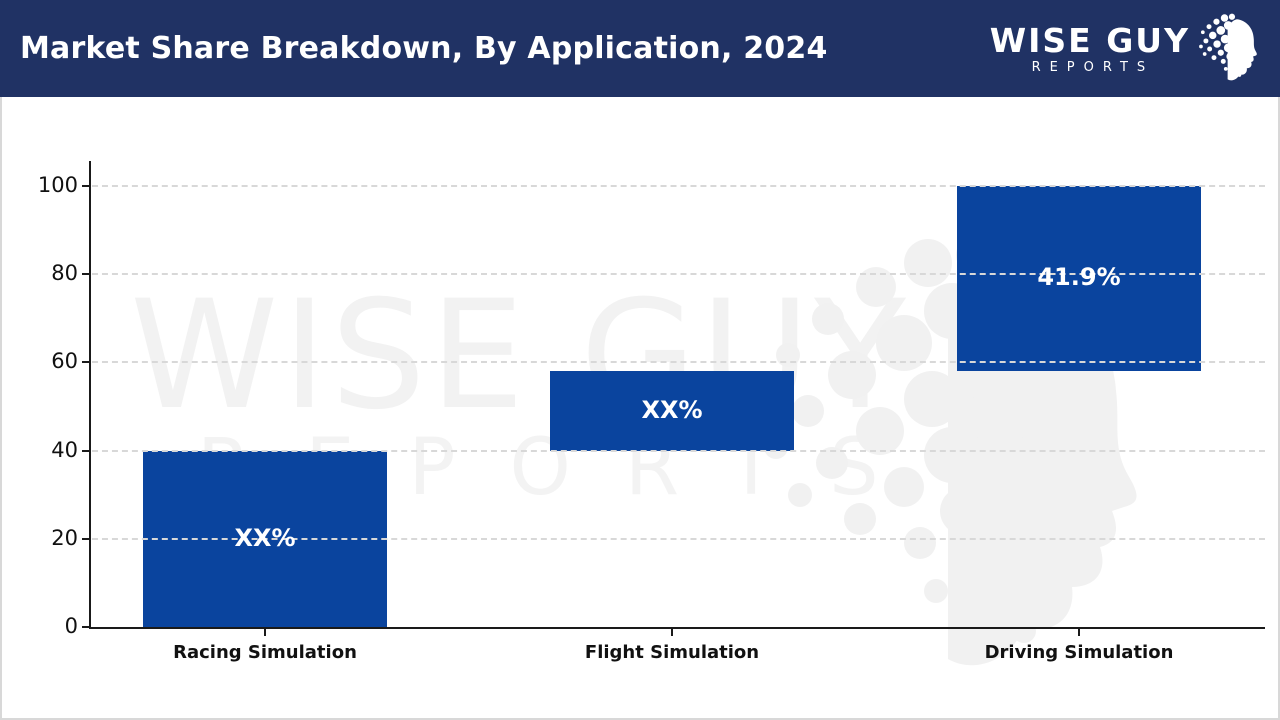  I want to click on category-label-driving-simulation: Driving Simulation, so click(1079, 652).